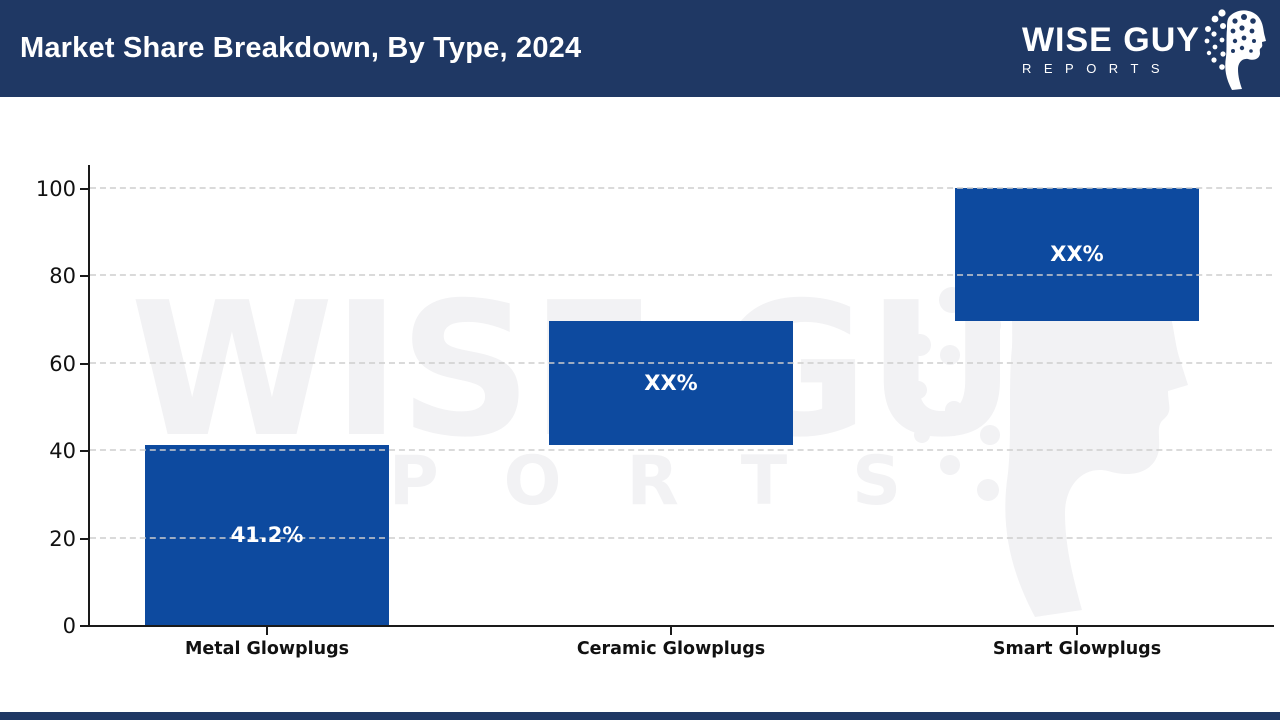 This screenshot has height=720, width=1280. What do you see at coordinates (640, 716) in the screenshot?
I see `footer-bar` at bounding box center [640, 716].